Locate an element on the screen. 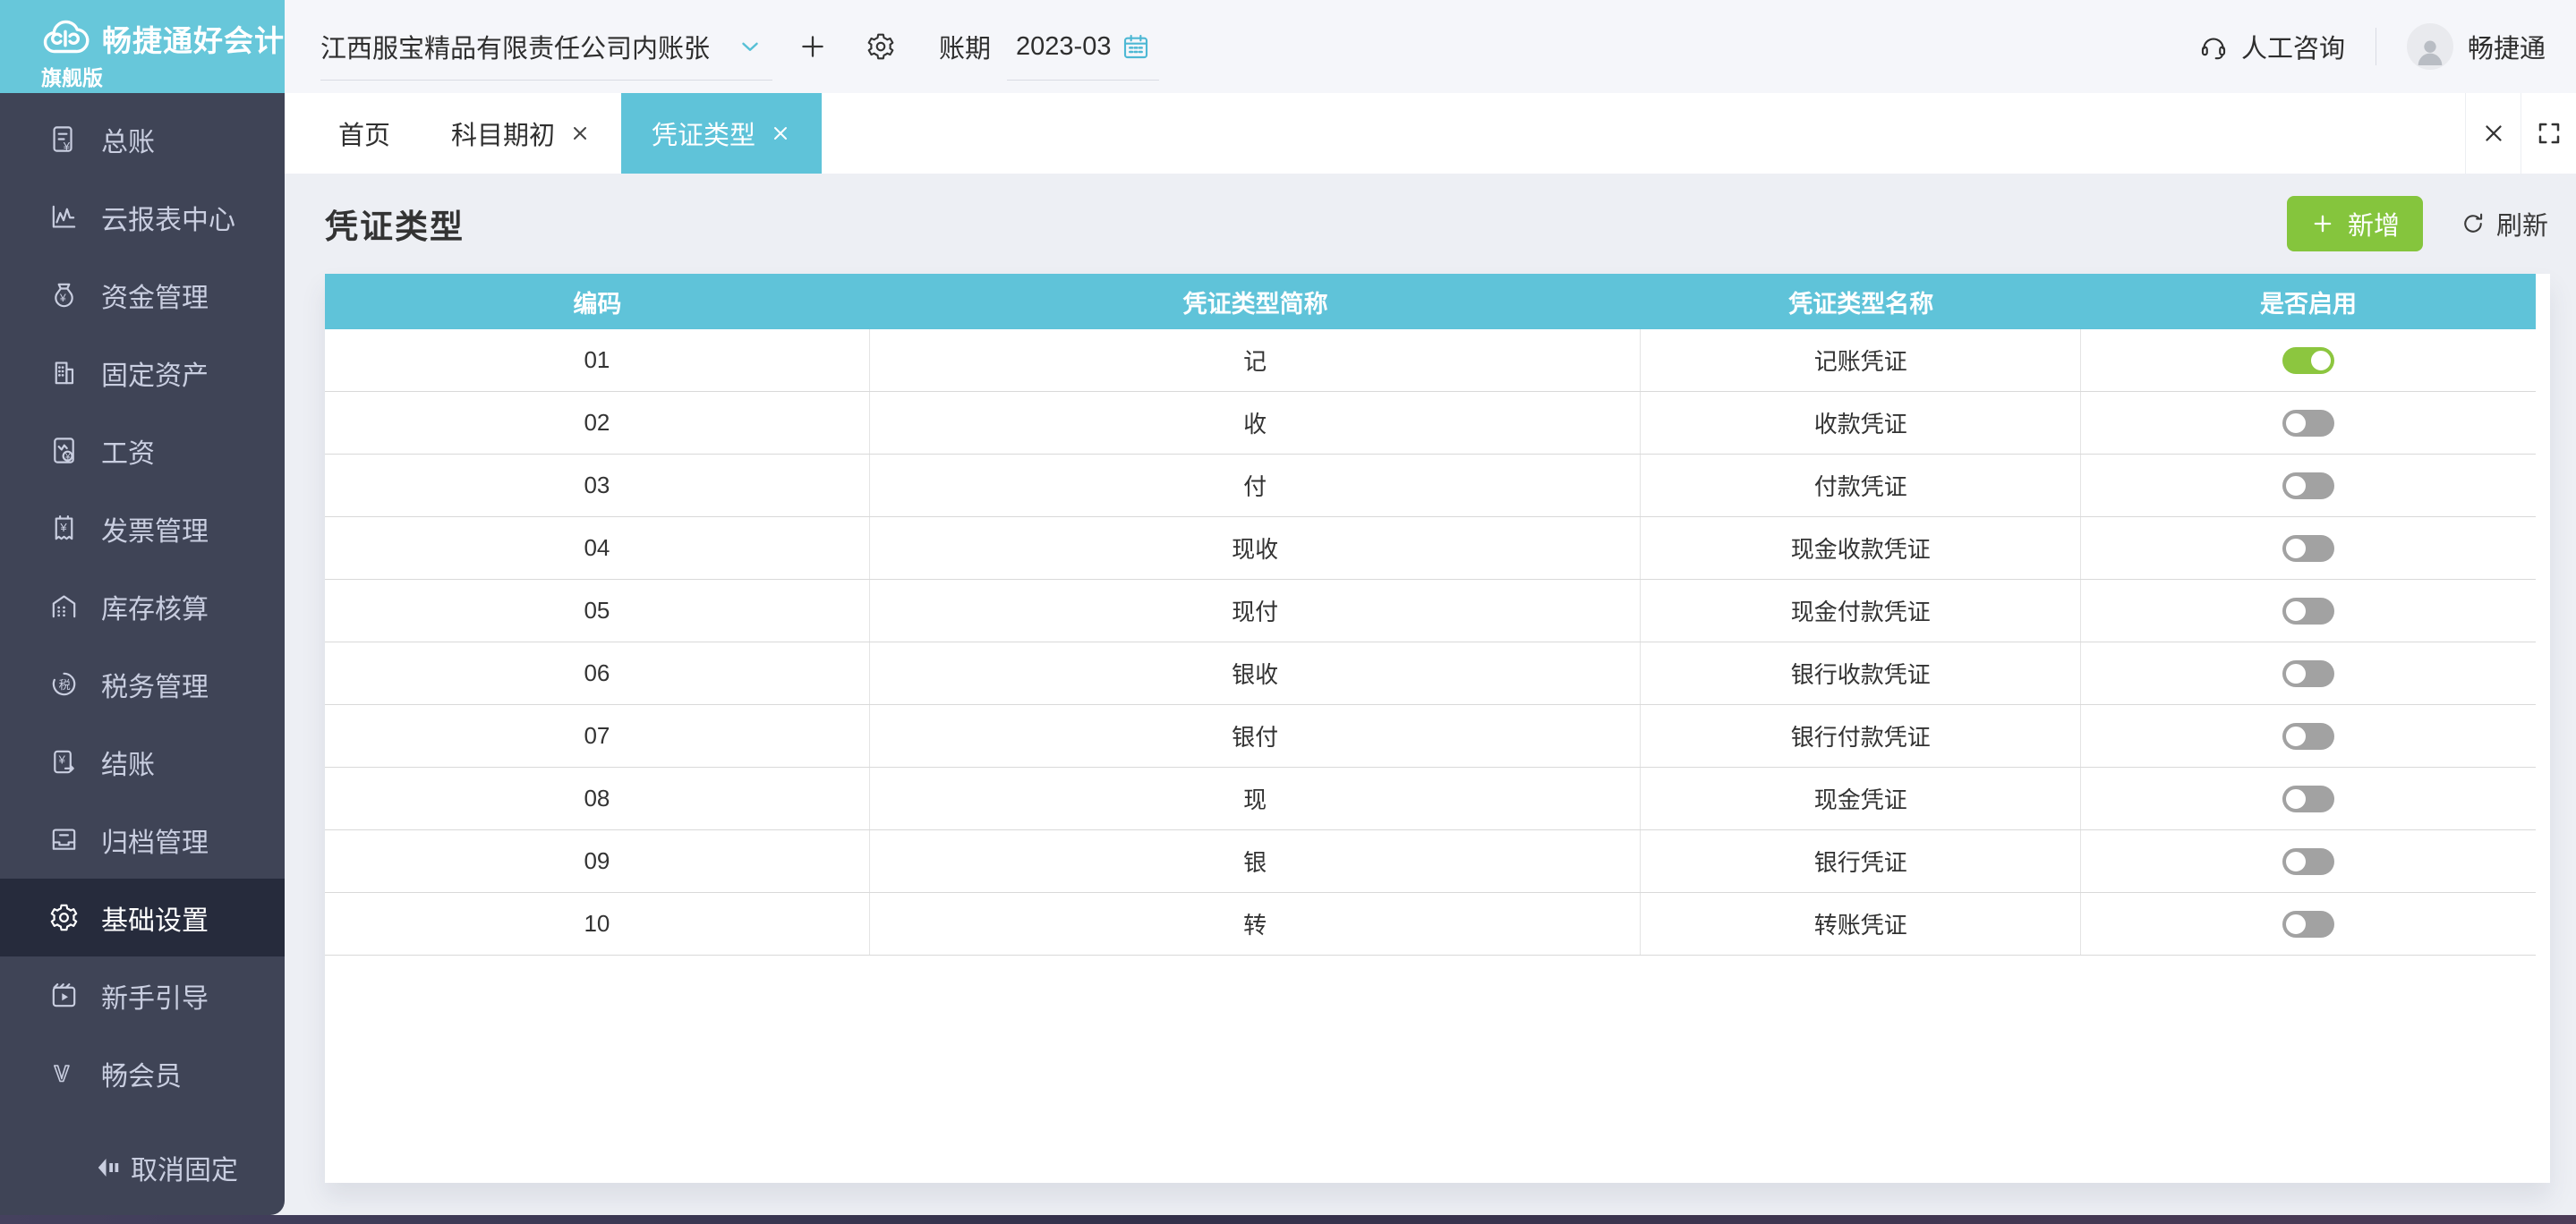  unpin-sidebar-button: 取消固定 is located at coordinates (142, 1179).